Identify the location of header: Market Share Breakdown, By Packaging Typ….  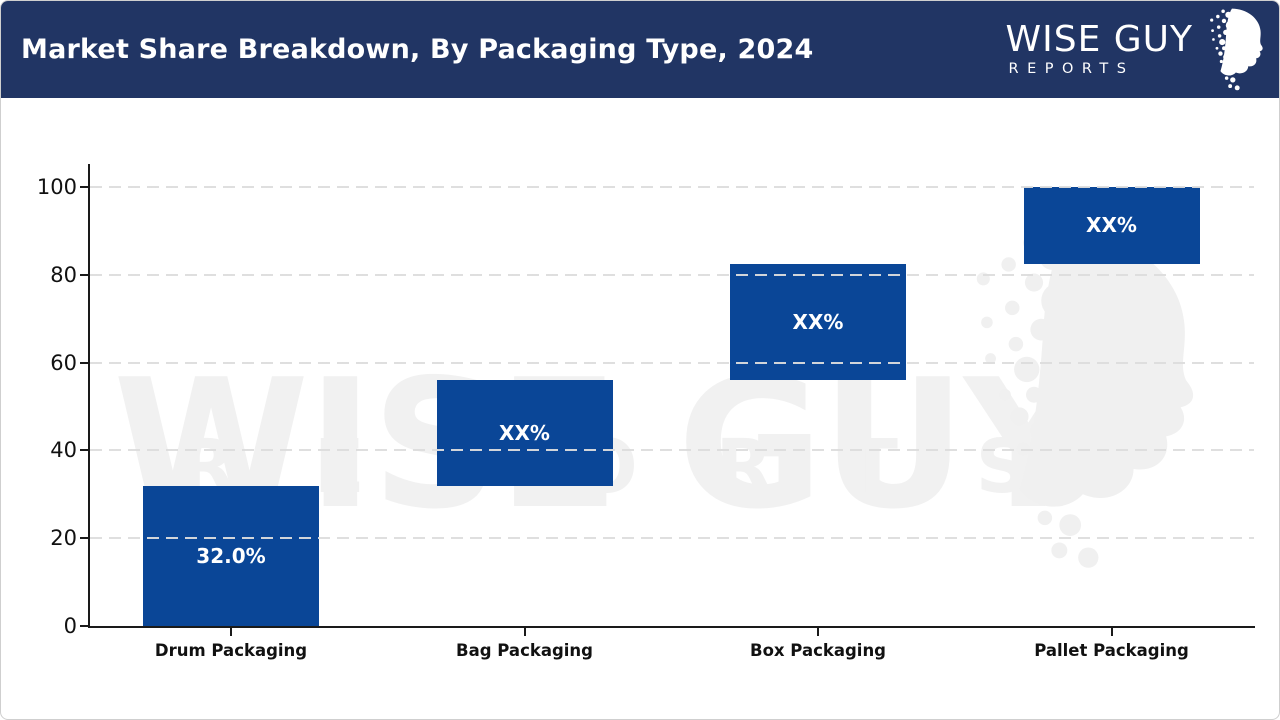
(640, 49).